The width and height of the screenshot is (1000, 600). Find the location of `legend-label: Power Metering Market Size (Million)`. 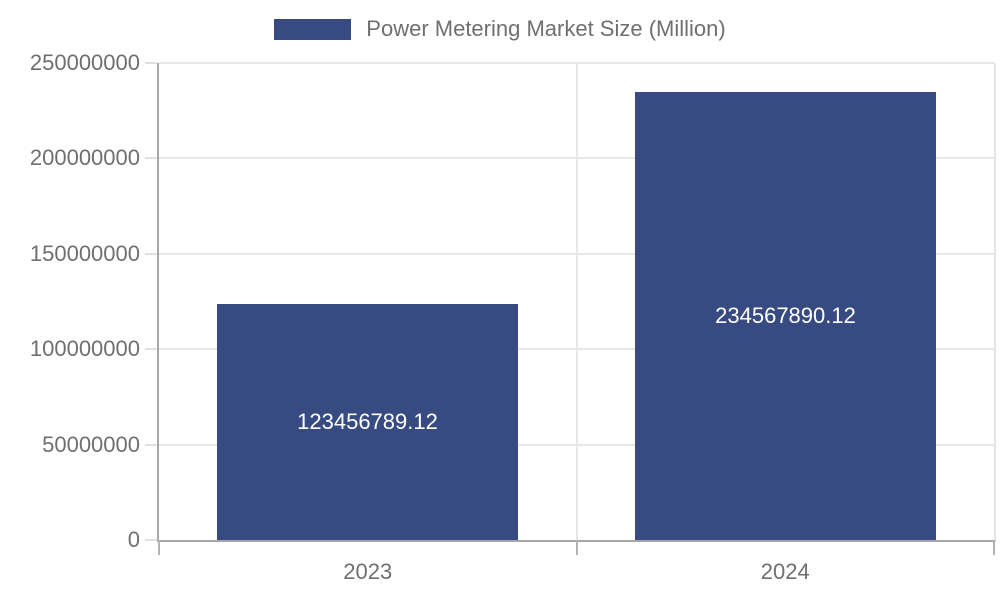

legend-label: Power Metering Market Size (Million) is located at coordinates (546, 28).